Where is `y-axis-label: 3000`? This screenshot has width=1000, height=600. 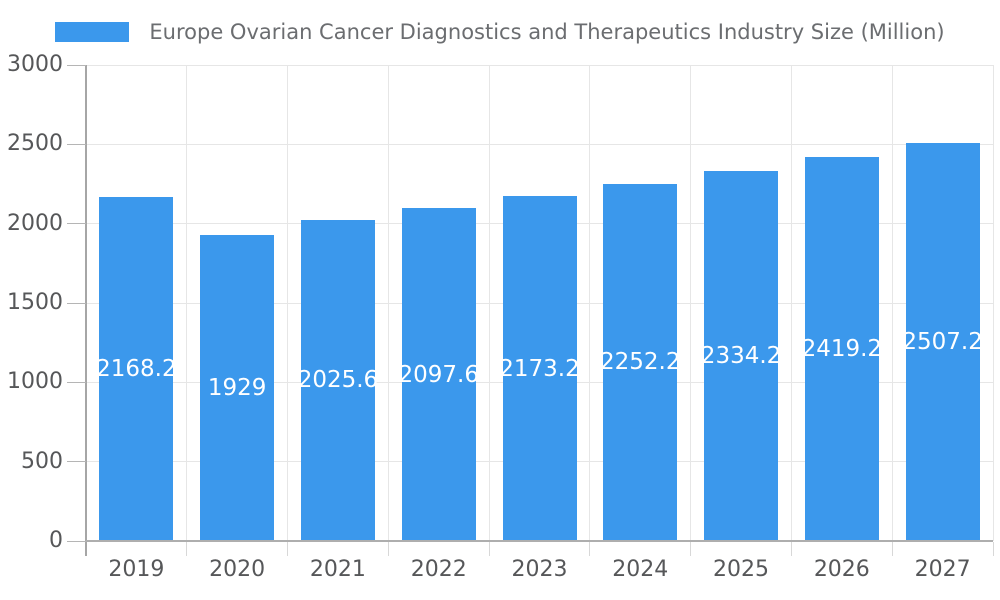
y-axis-label: 3000 is located at coordinates (35, 64).